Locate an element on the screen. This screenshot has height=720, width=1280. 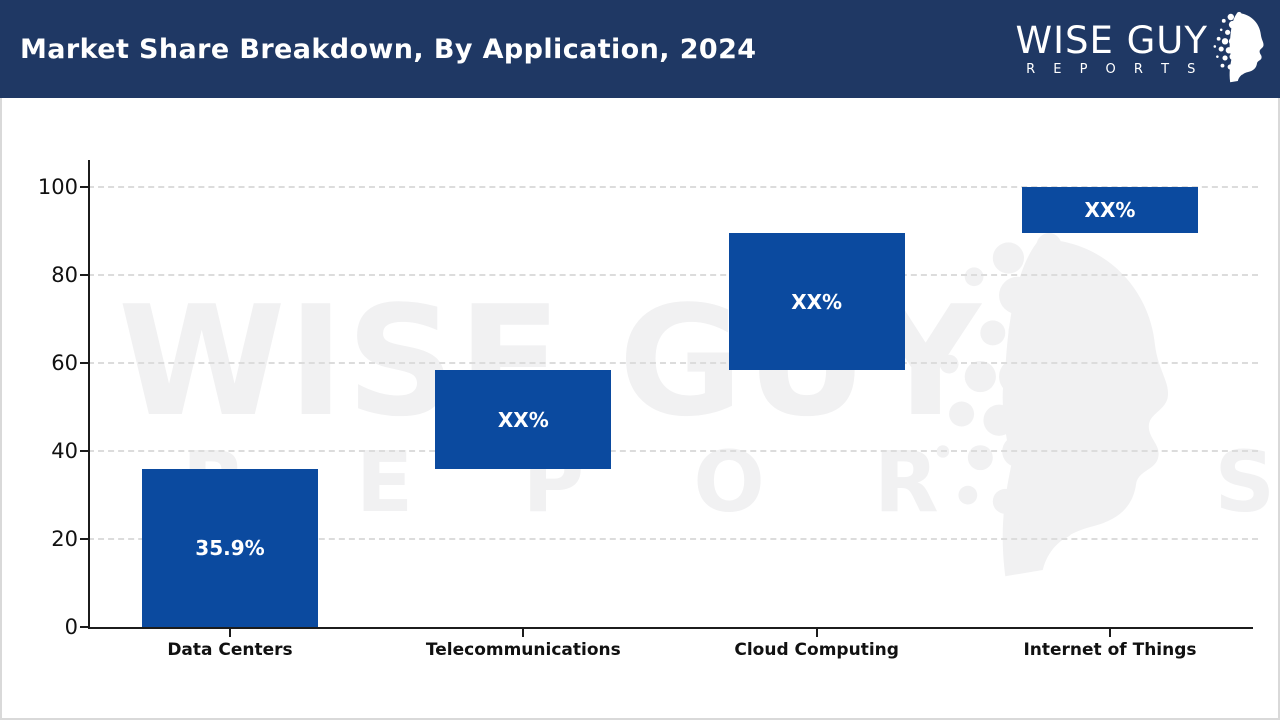
y-tick-label: 100 is located at coordinates (57, 187).